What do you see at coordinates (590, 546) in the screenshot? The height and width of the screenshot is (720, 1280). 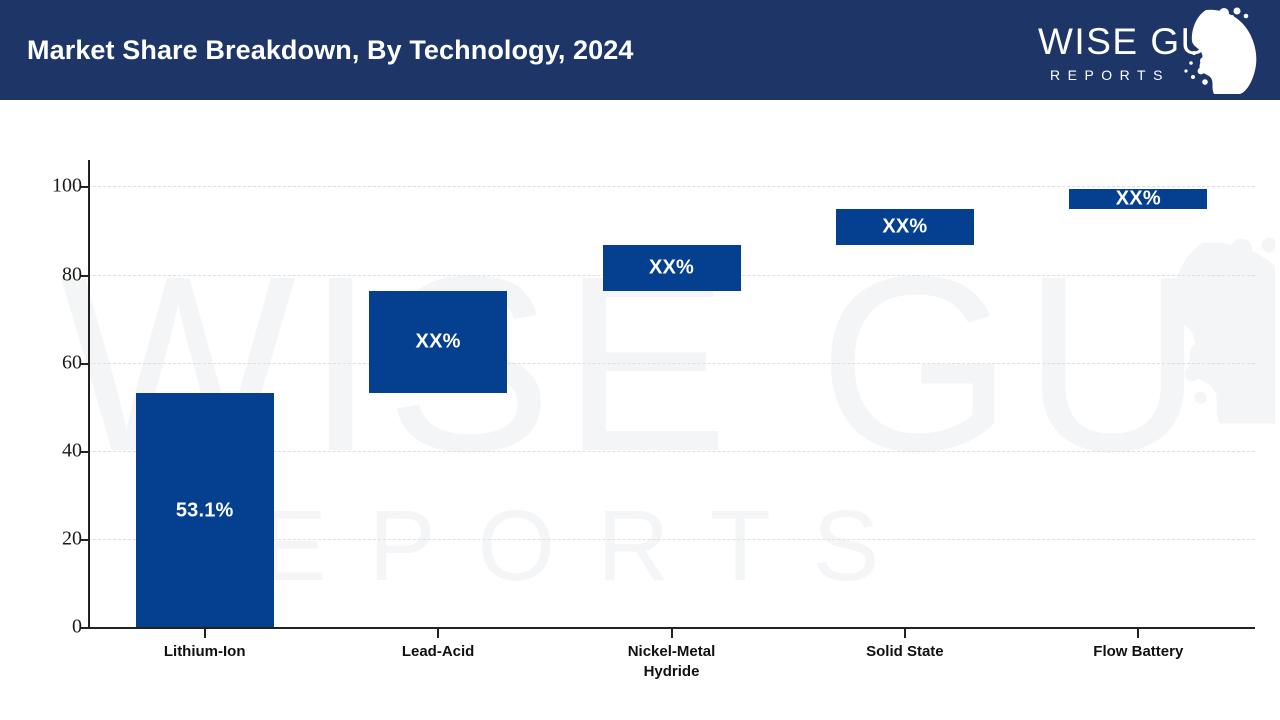 I see `svg-text: EPORTS` at bounding box center [590, 546].